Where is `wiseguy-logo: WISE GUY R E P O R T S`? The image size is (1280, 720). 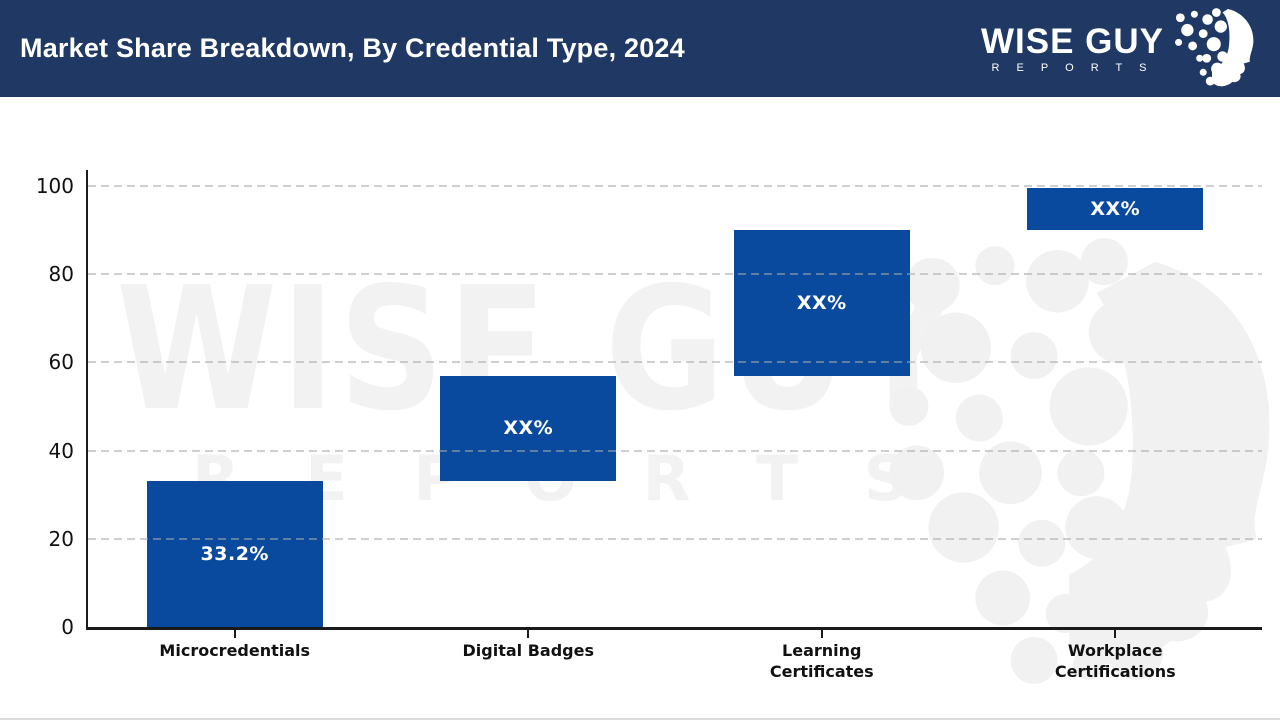 wiseguy-logo: WISE GUY R E P O R T S is located at coordinates (1118, 49).